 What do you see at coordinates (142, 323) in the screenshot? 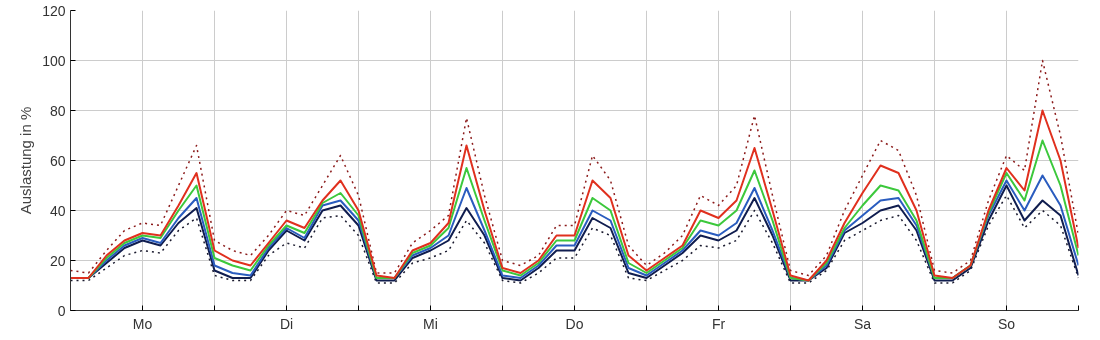
I see `x-tick-label: Mo` at bounding box center [142, 323].